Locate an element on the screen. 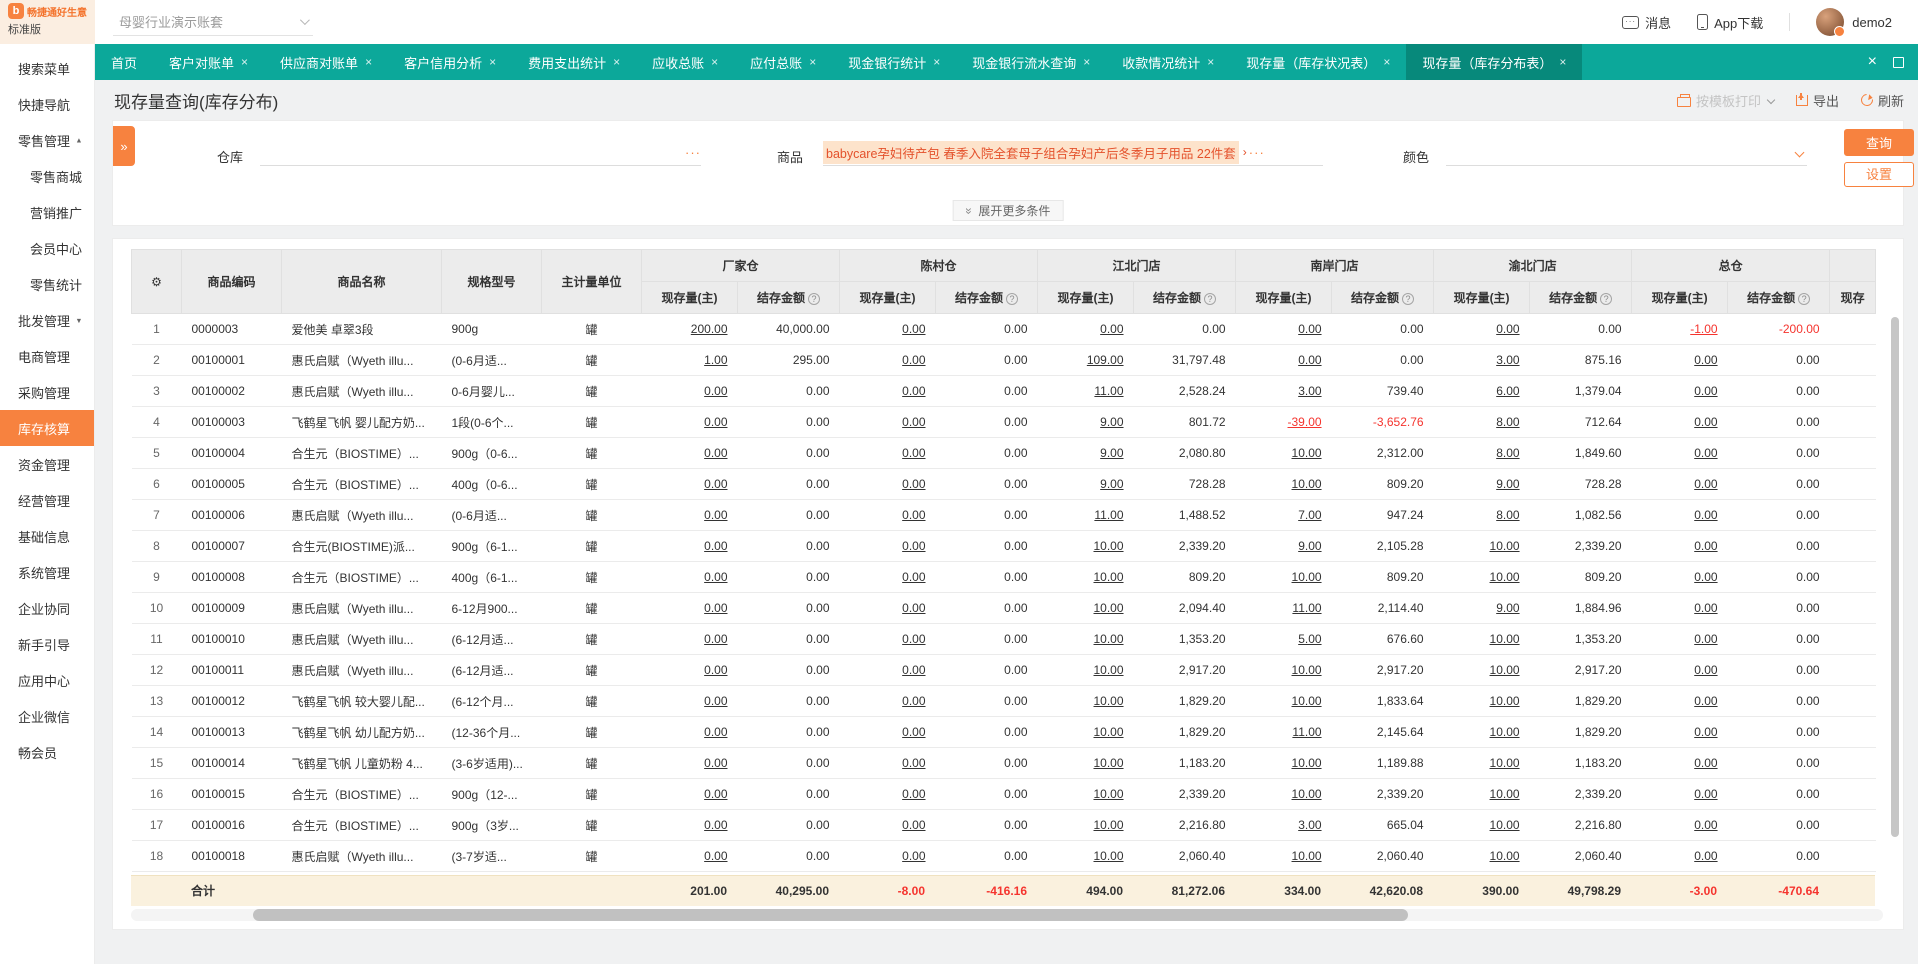 This screenshot has height=964, width=1918. sidebar-item-9: 电商管理 is located at coordinates (47, 356).